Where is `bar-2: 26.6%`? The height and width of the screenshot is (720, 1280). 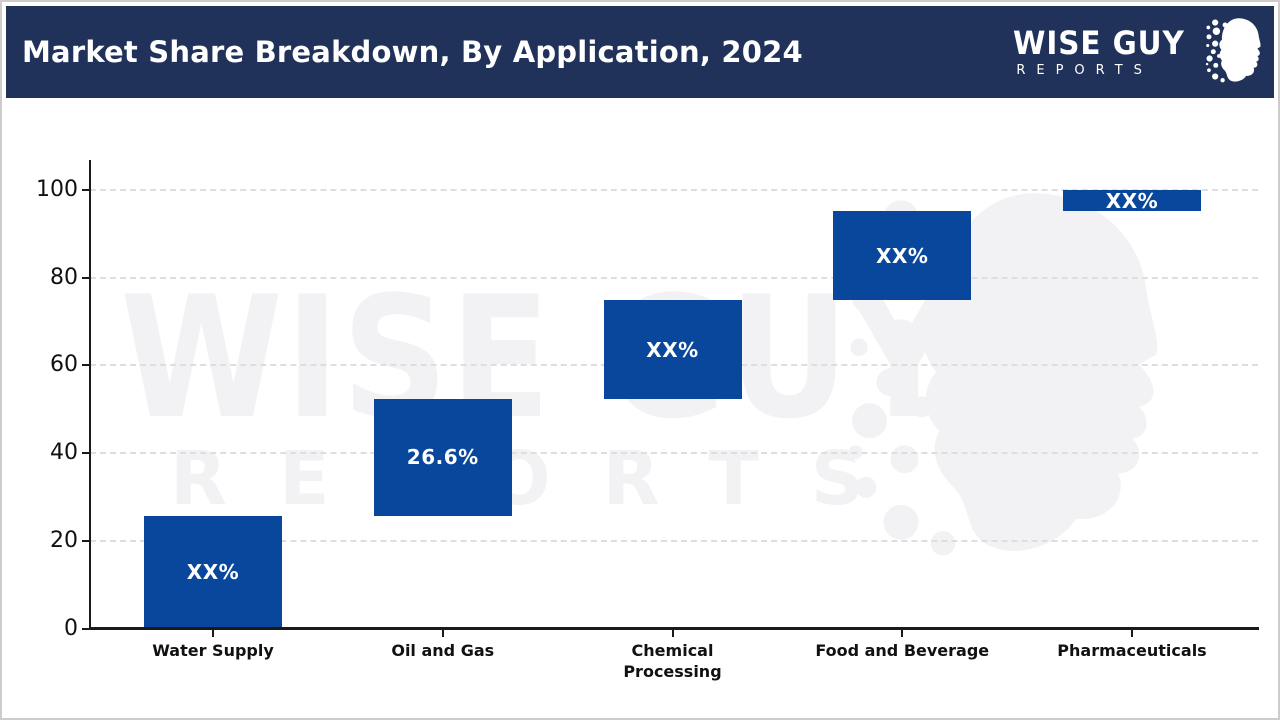 bar-2: 26.6% is located at coordinates (442, 457).